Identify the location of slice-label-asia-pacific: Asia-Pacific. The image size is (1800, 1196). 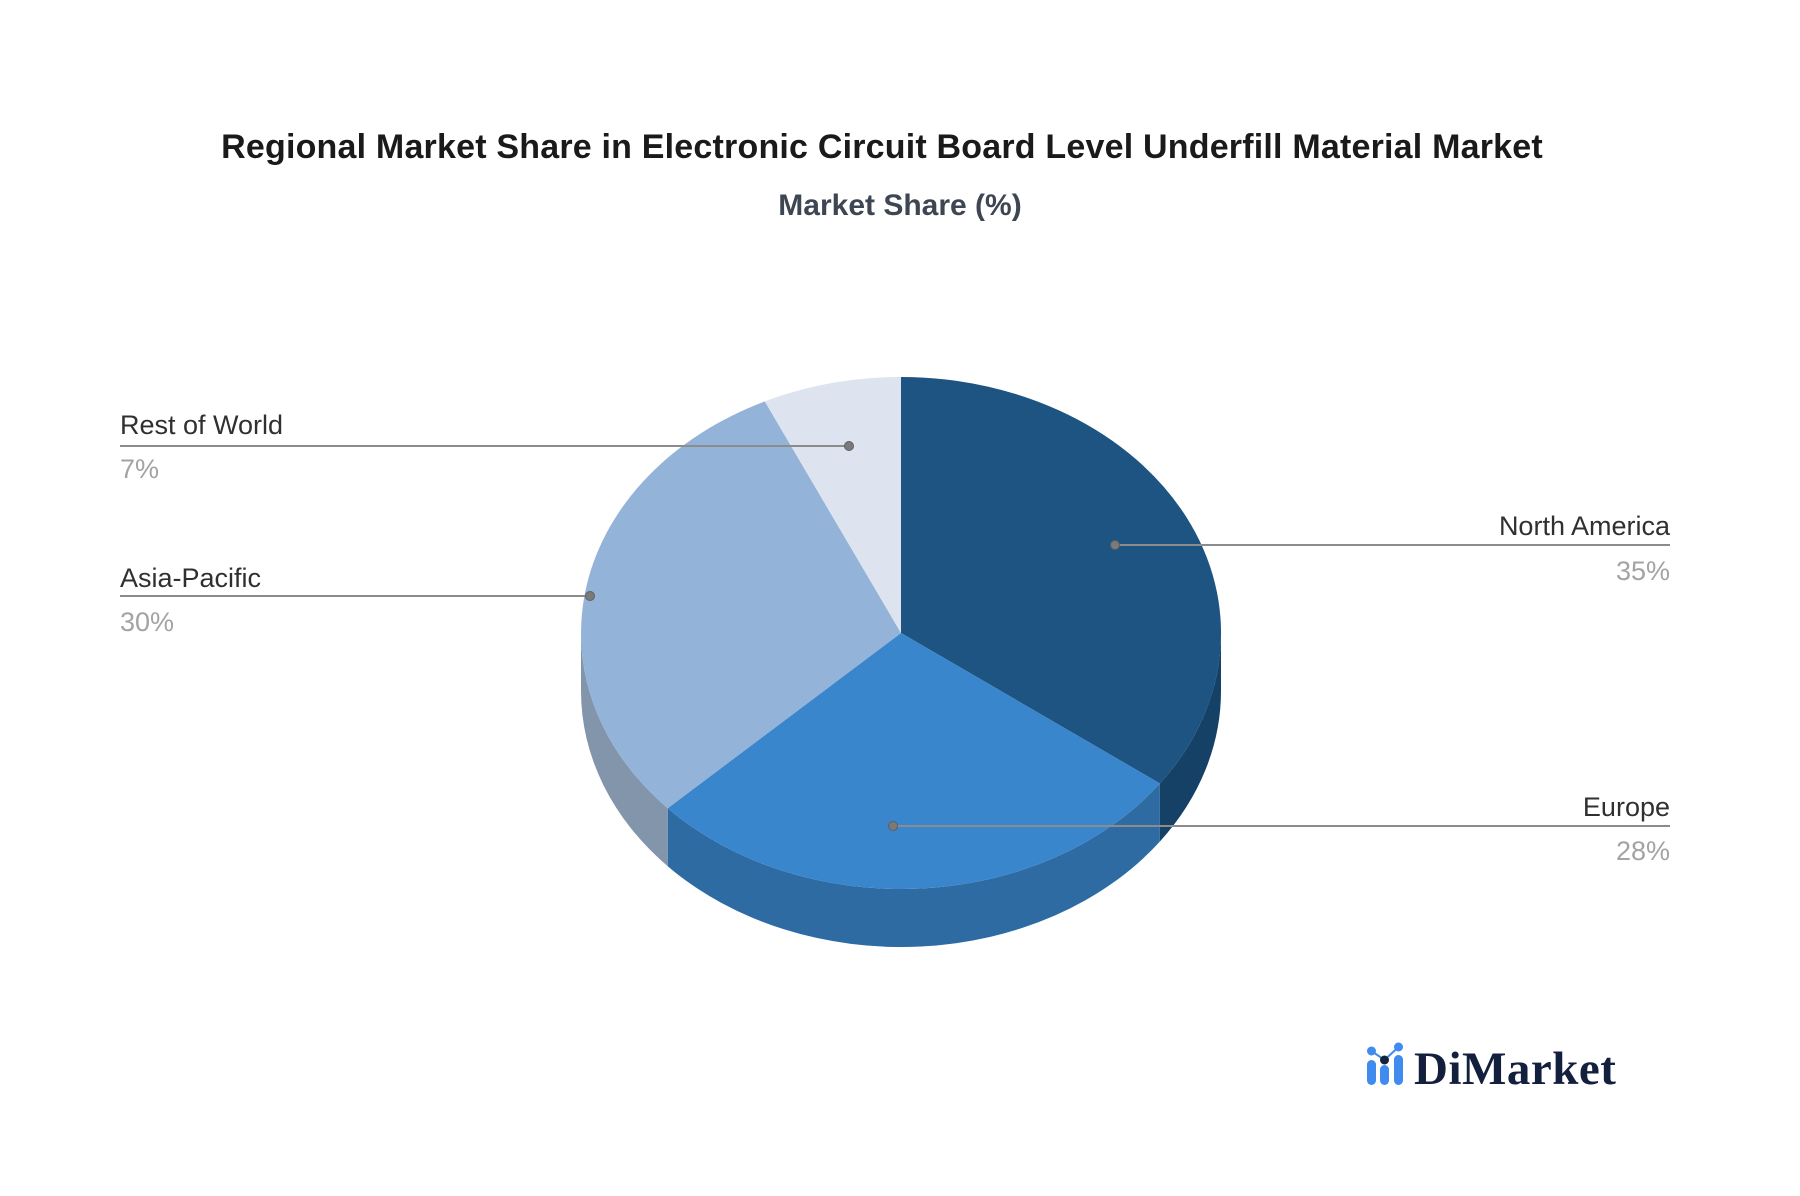
(191, 578).